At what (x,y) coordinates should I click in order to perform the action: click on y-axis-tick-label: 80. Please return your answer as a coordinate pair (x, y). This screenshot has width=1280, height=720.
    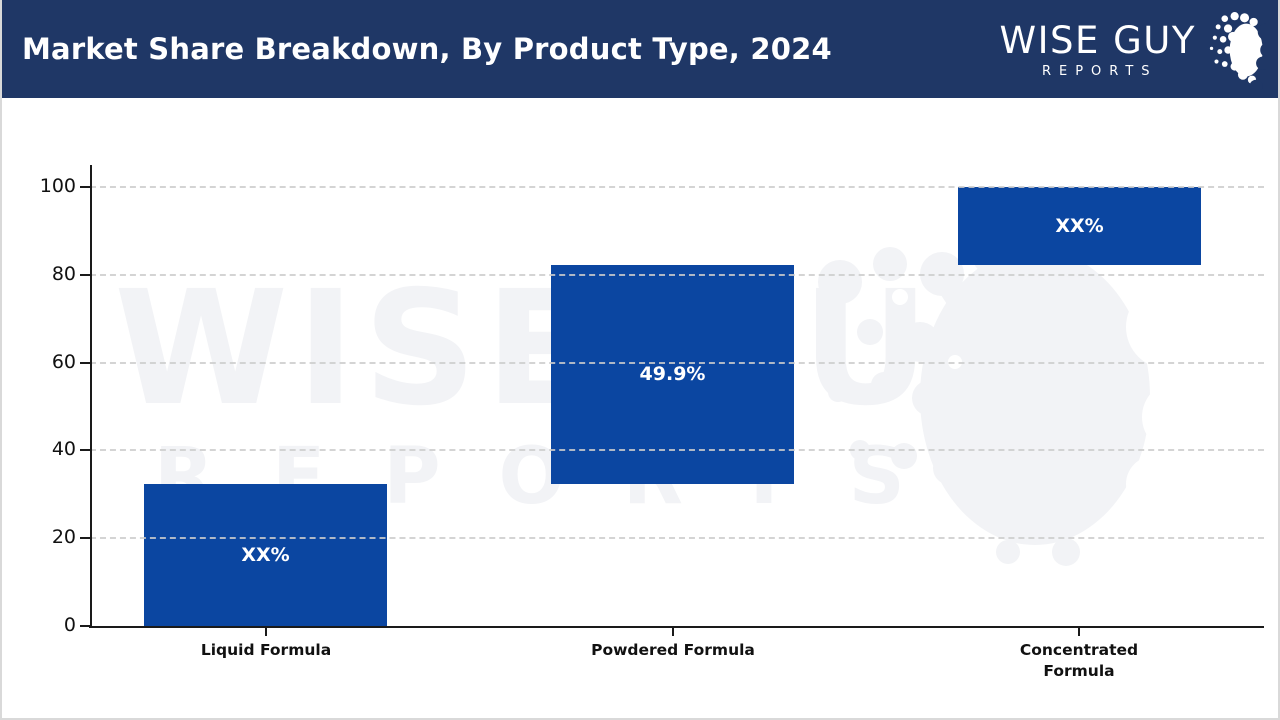
    Looking at the image, I should click on (63, 273).